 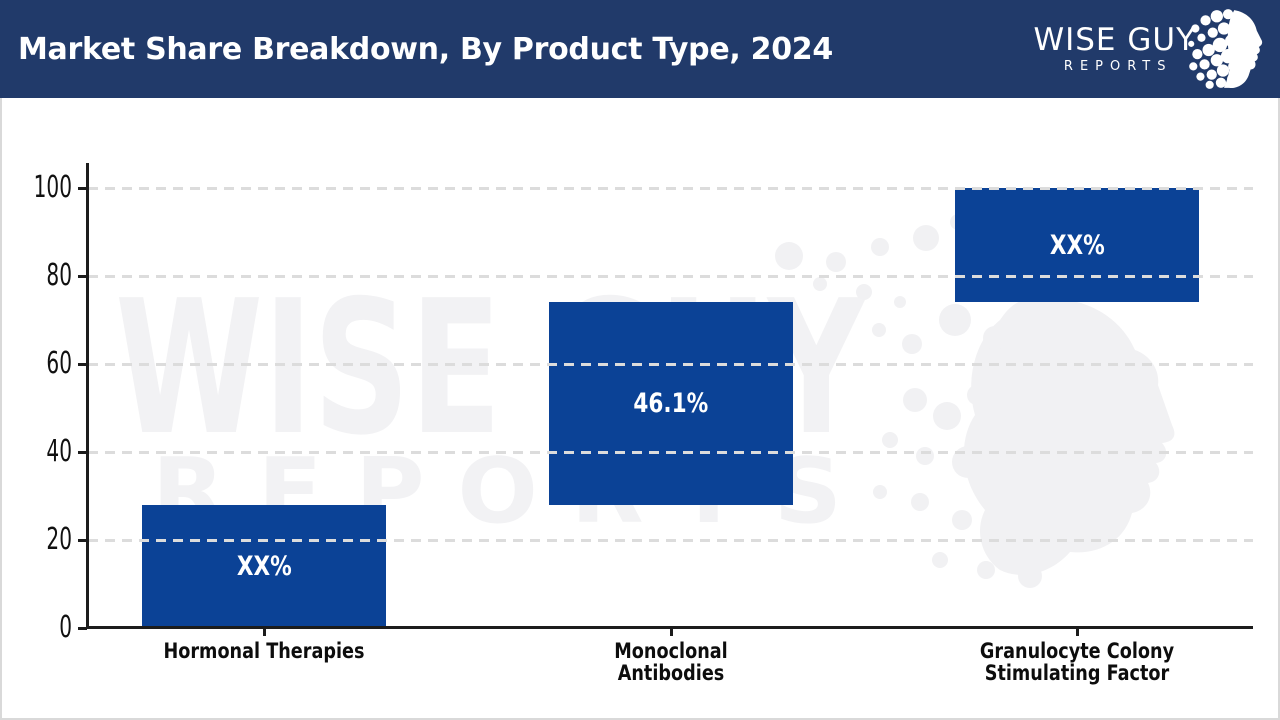 I want to click on bar-segment-2: XX%, so click(x=1077, y=245).